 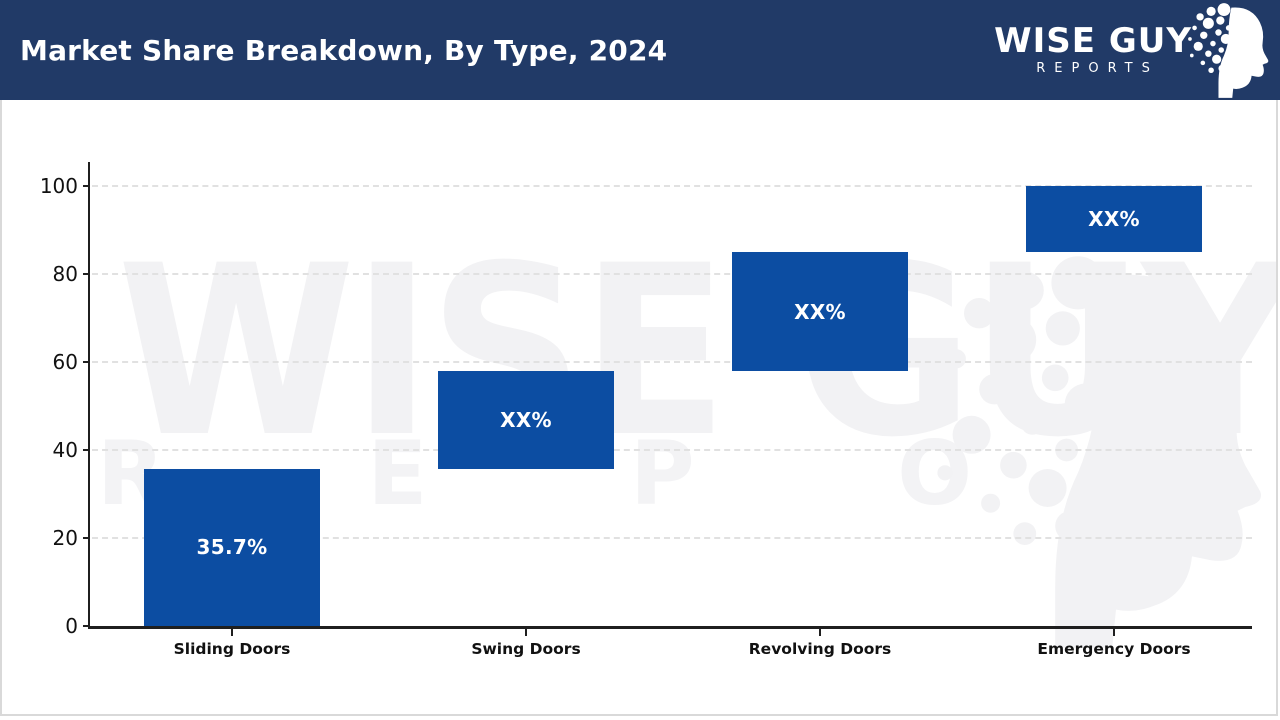 What do you see at coordinates (1228, 50) in the screenshot?
I see `logo-head-icon` at bounding box center [1228, 50].